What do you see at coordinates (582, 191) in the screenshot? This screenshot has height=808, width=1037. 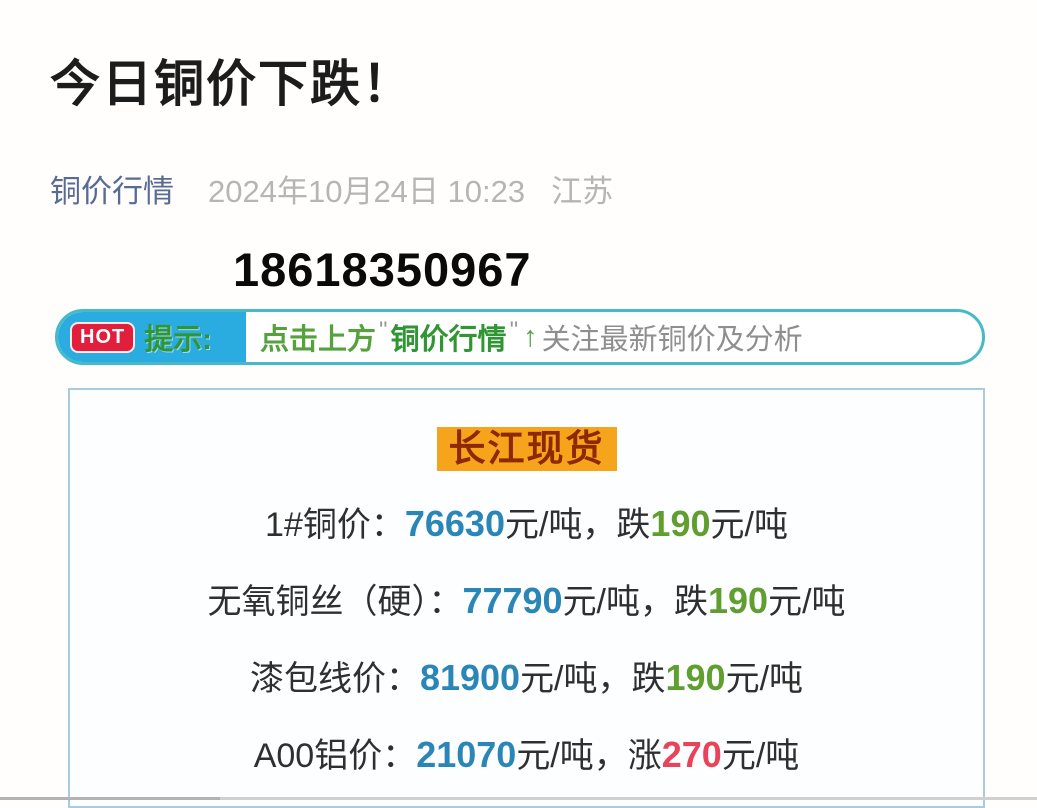 I see `publish-region: 江苏` at bounding box center [582, 191].